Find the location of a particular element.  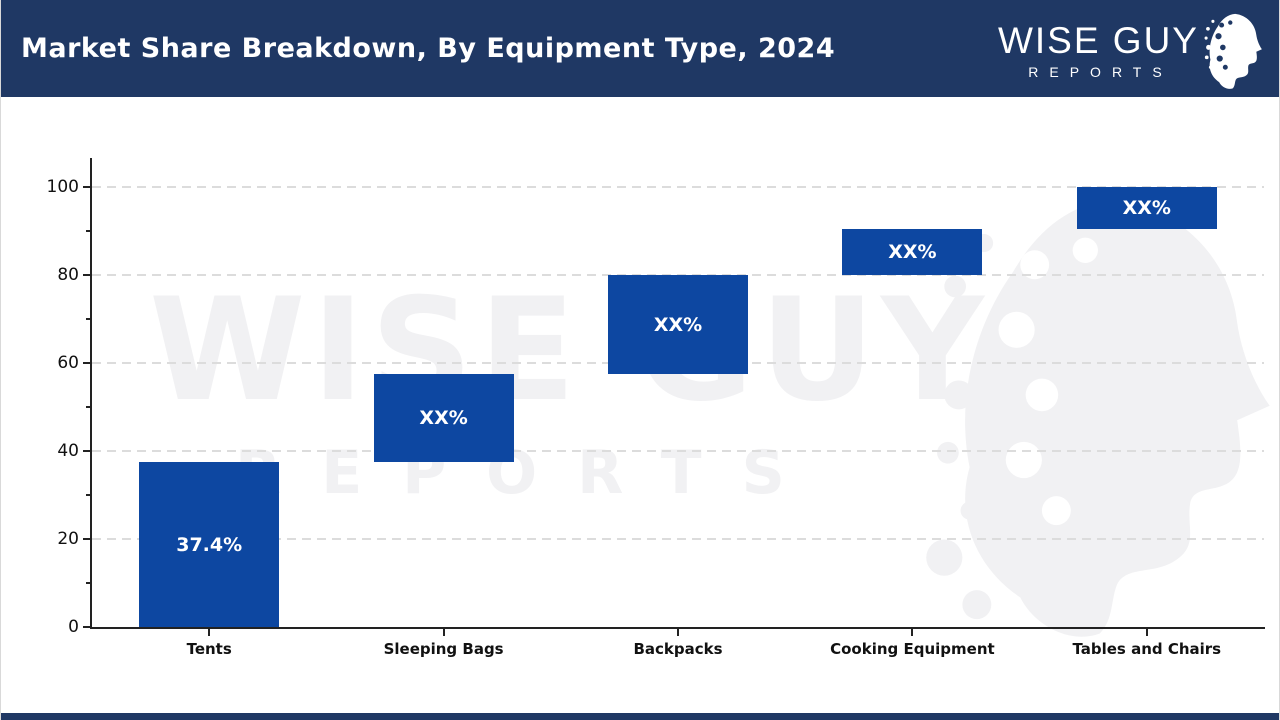

y-tick-label: 20 is located at coordinates (68, 539).